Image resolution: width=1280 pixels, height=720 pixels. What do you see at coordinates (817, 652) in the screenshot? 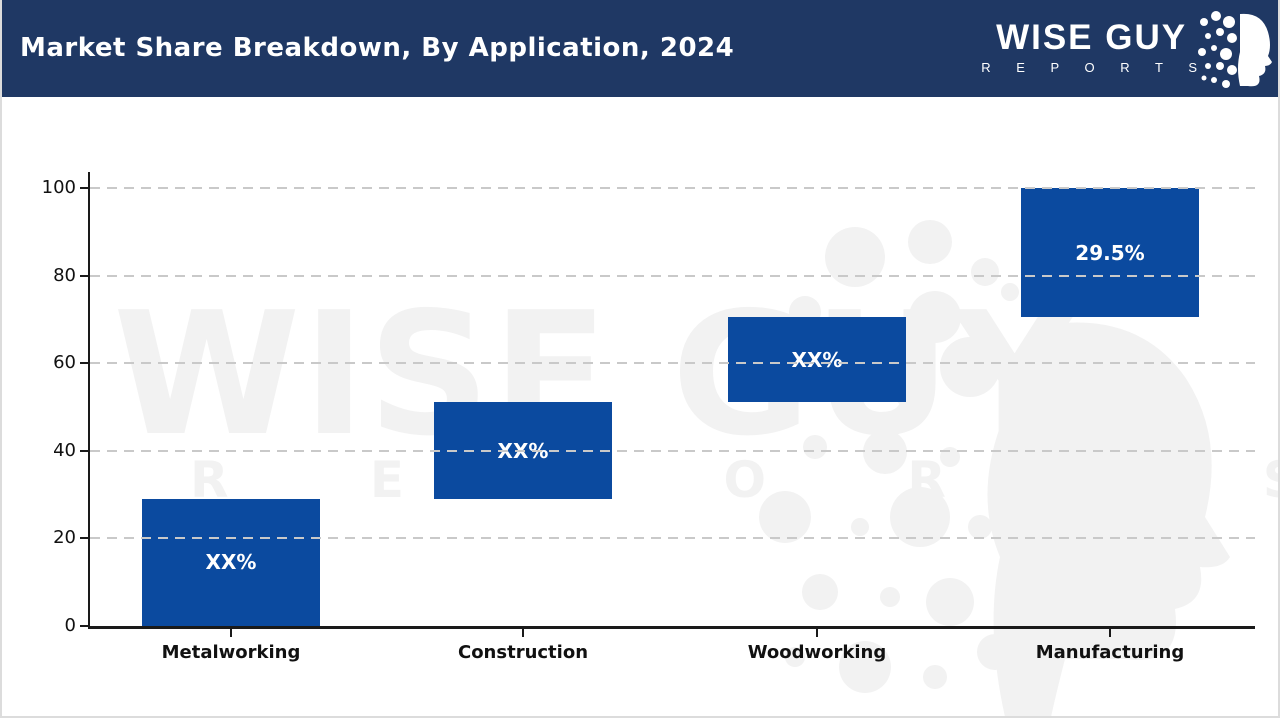
I see `x-tick-label-woodworking: Woodworking` at bounding box center [817, 652].